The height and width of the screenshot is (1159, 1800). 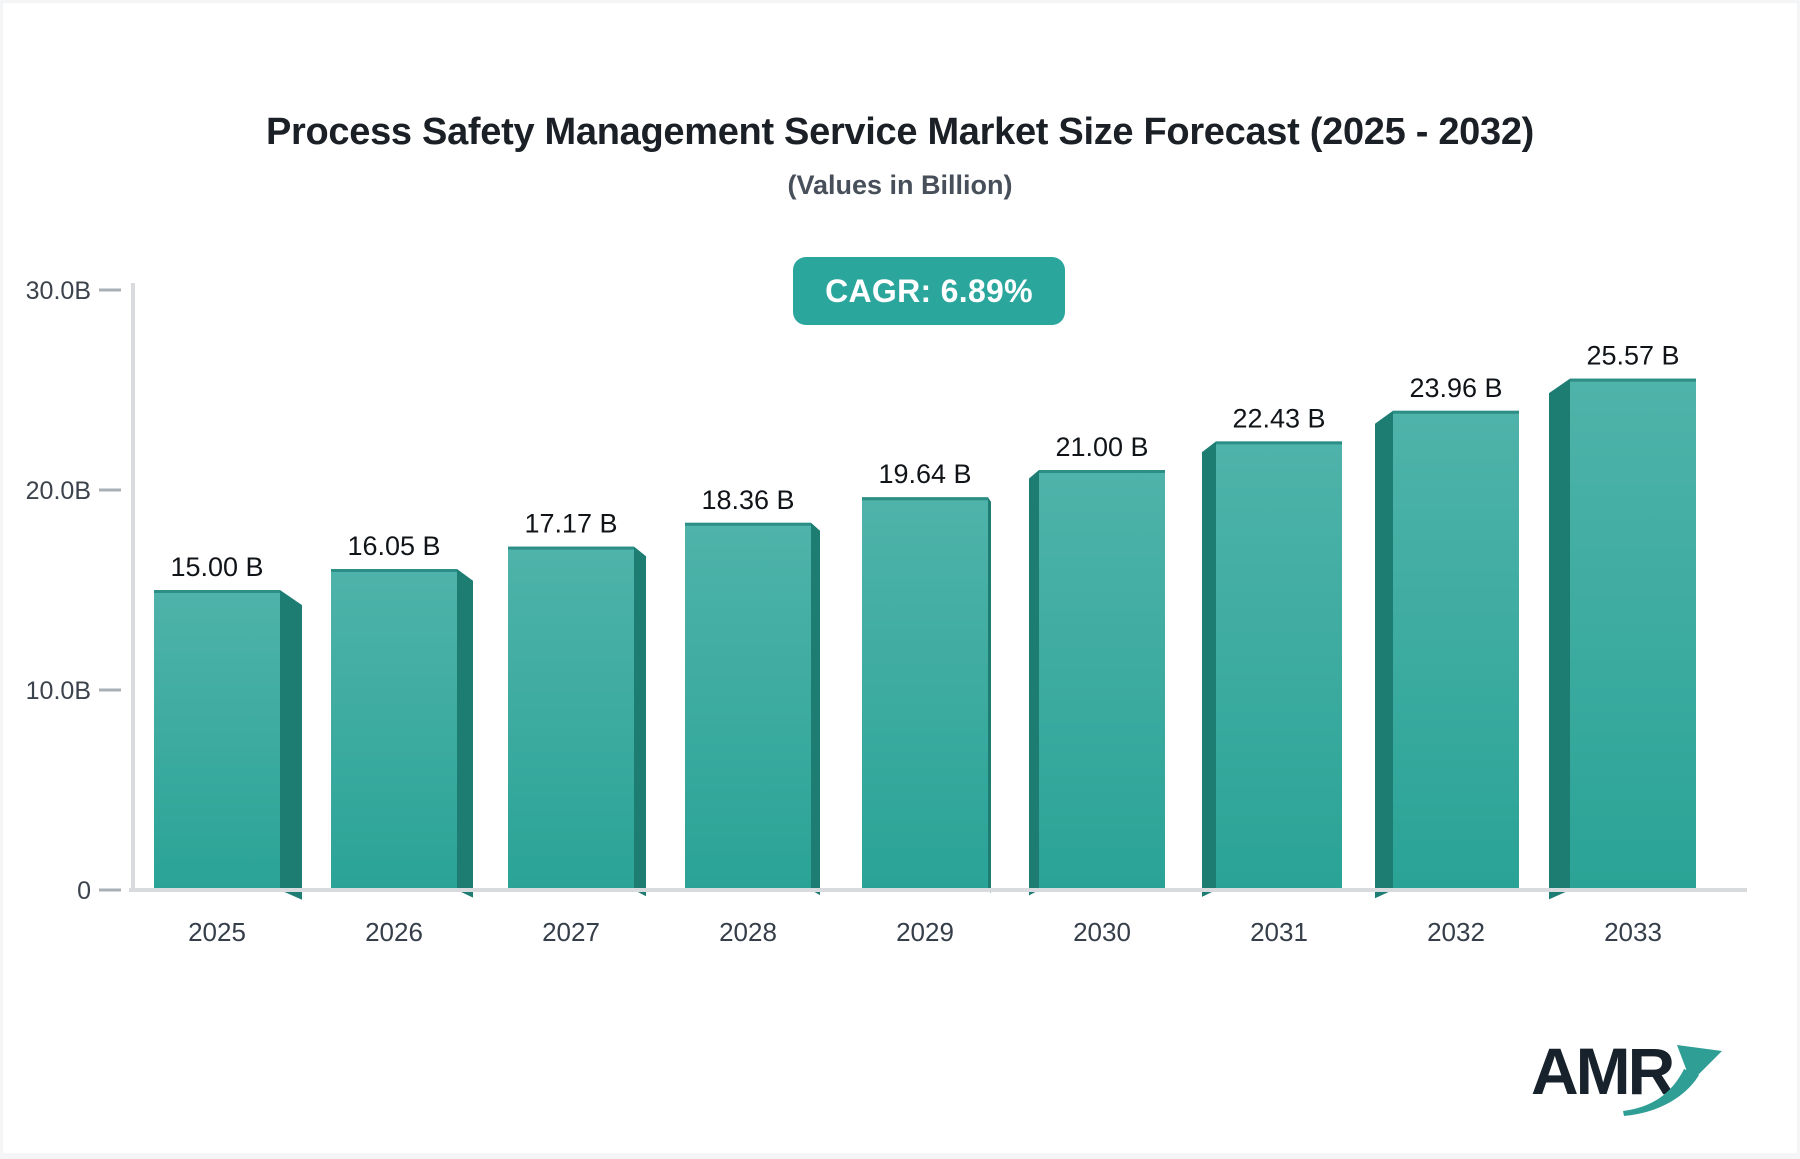 I want to click on bar-2025: 15.00 B 2025, so click(x=228, y=749).